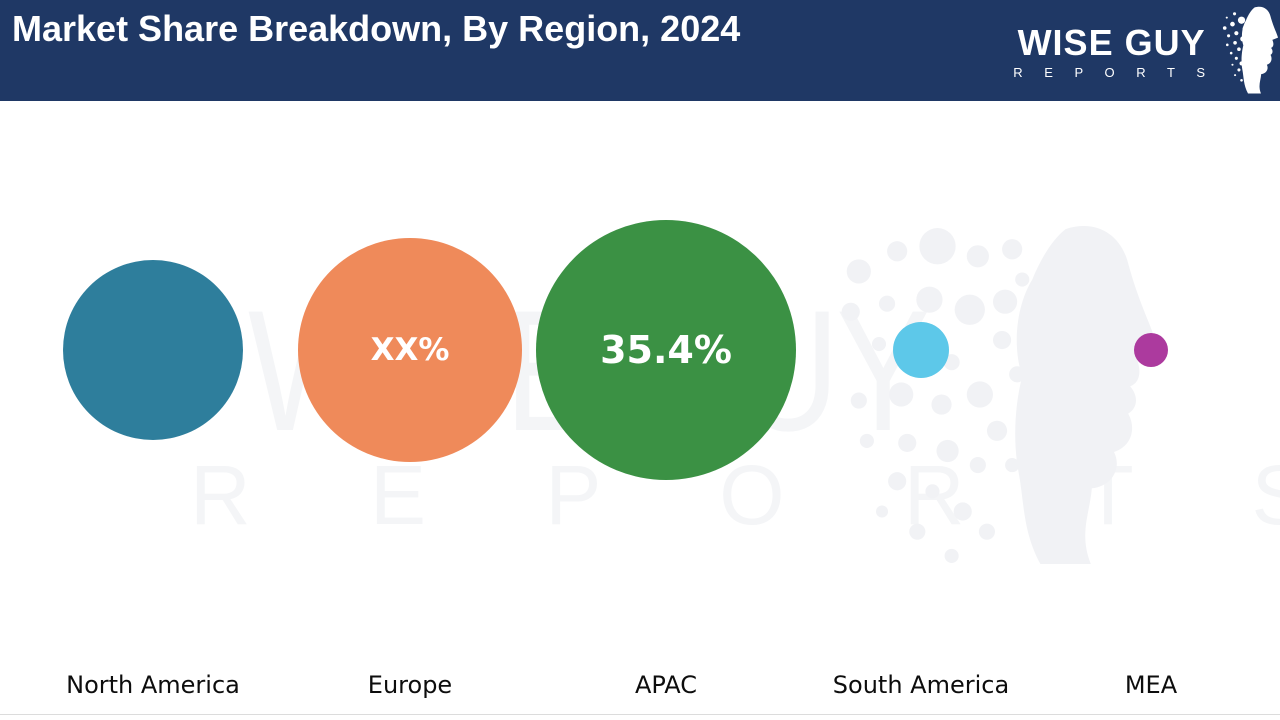 Image resolution: width=1280 pixels, height=720 pixels. I want to click on logo-text: WISE GUY R E P O R T S, so click(1111, 51).